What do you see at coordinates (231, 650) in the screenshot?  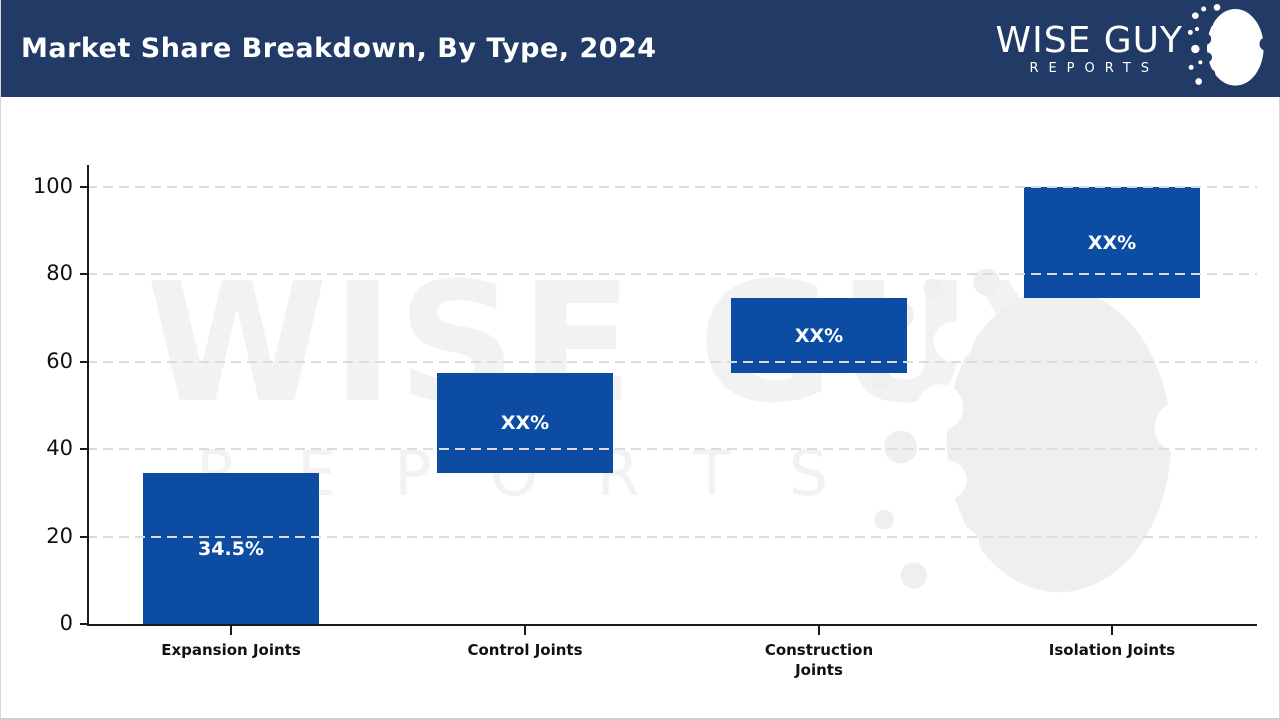 I see `x-category-label-0: Expansion Joints` at bounding box center [231, 650].